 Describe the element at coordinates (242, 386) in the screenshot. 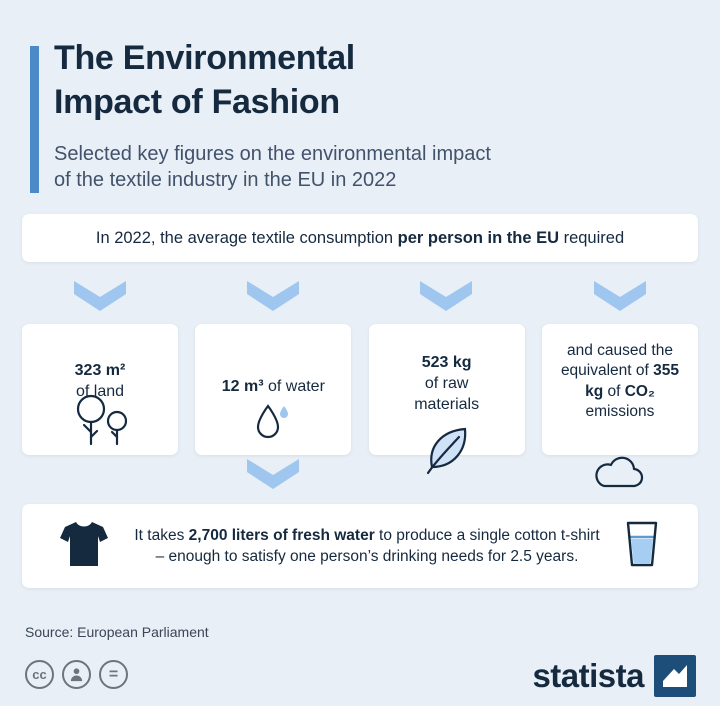

I see `stat-value: 12 m³` at that location.